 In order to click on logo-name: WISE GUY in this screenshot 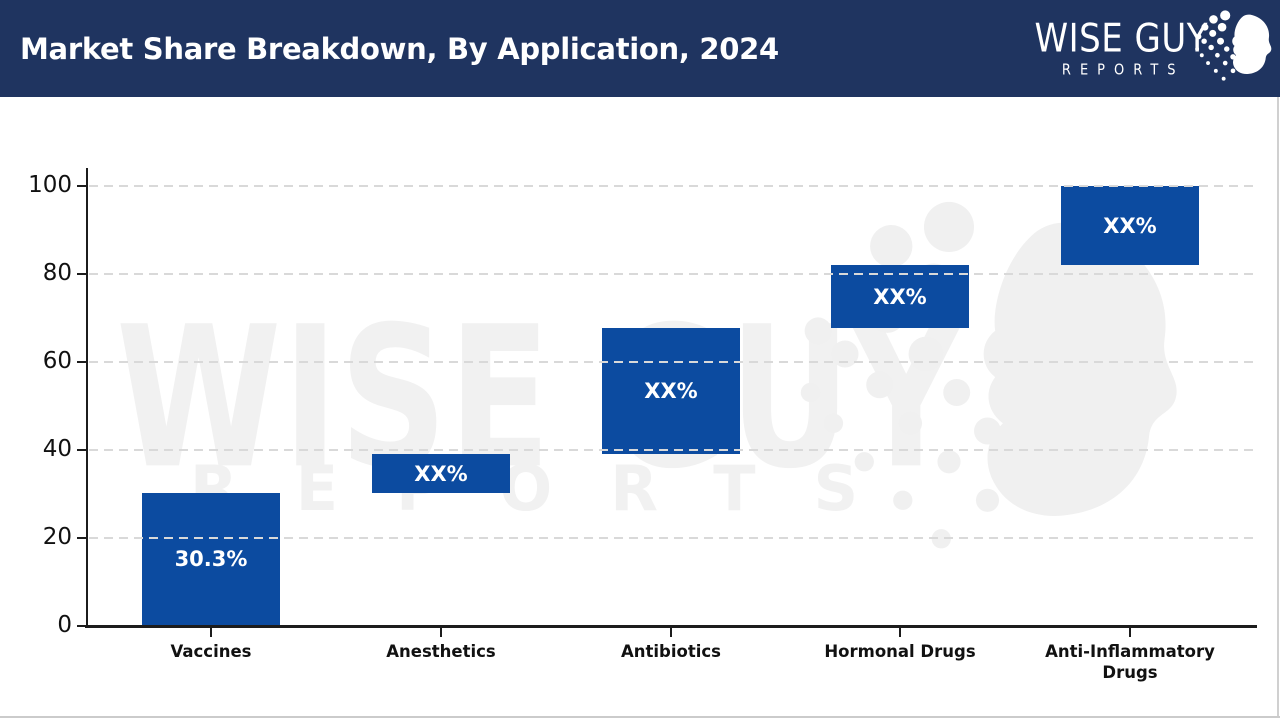, I will do `click(1121, 38)`.